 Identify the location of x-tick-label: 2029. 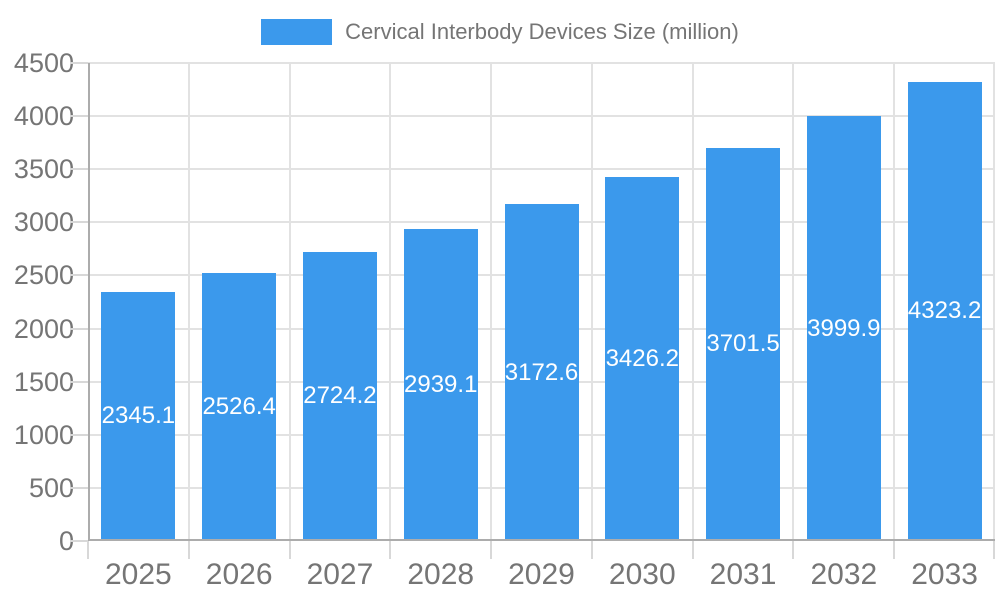
(541, 574).